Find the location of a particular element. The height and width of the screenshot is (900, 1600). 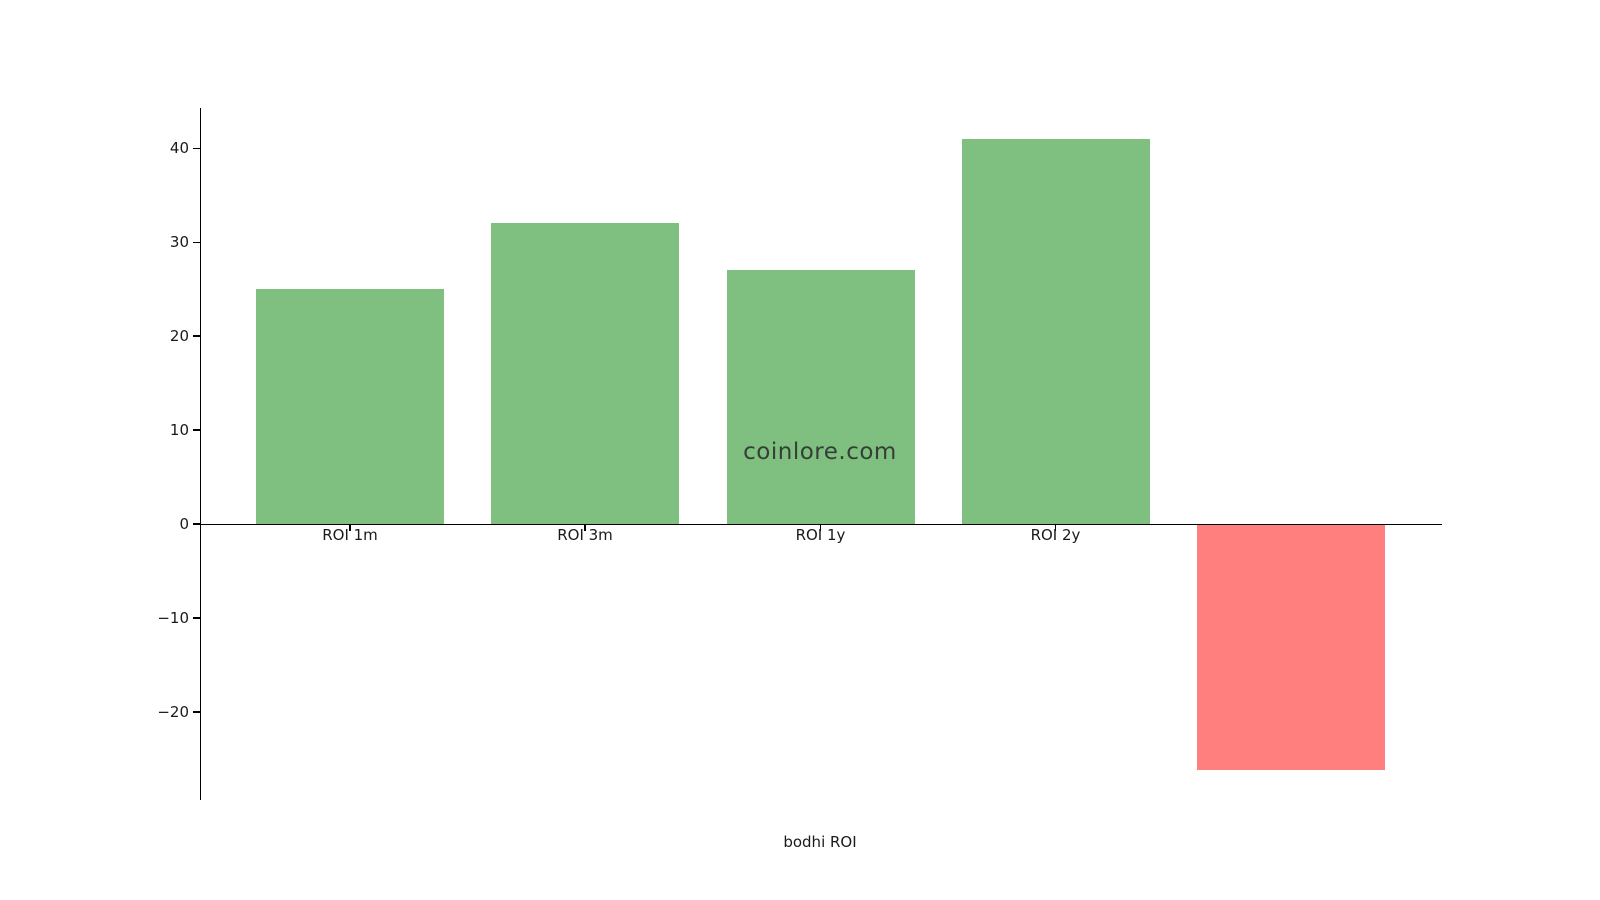

x-tick-label-roi-1m: ROI 1m is located at coordinates (350, 535).